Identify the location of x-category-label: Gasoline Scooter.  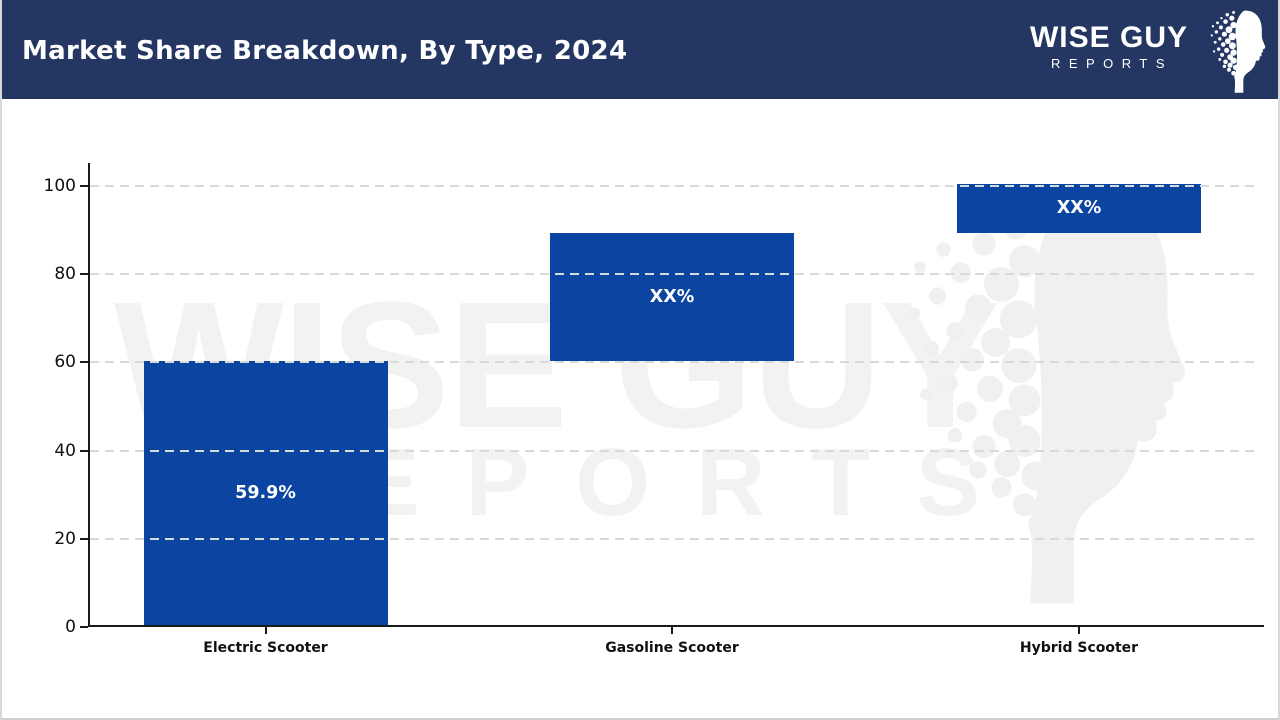
(672, 648).